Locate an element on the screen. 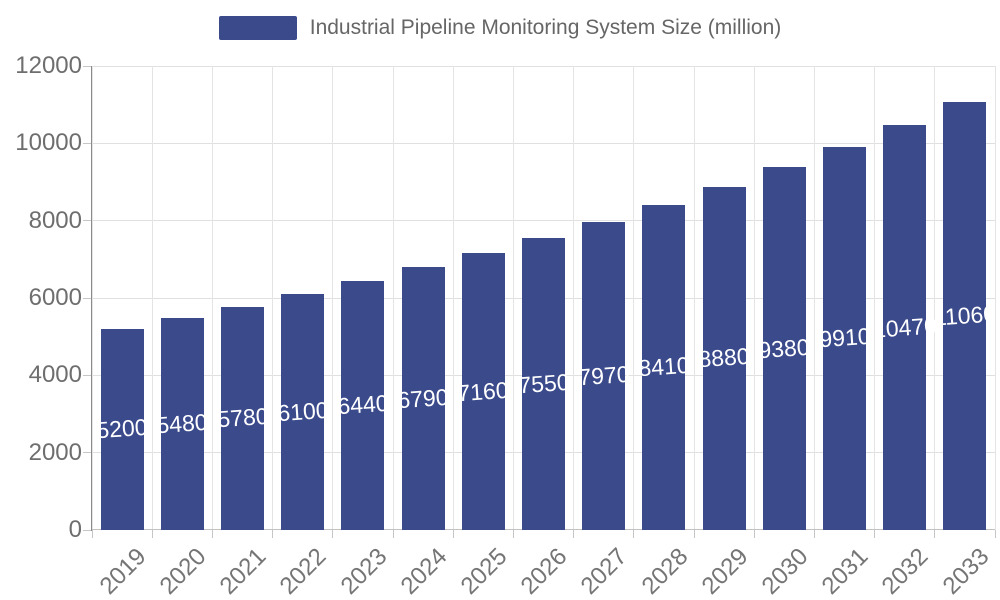 This screenshot has width=1000, height=600. x-axis-tick-label: 2033 is located at coordinates (965, 571).